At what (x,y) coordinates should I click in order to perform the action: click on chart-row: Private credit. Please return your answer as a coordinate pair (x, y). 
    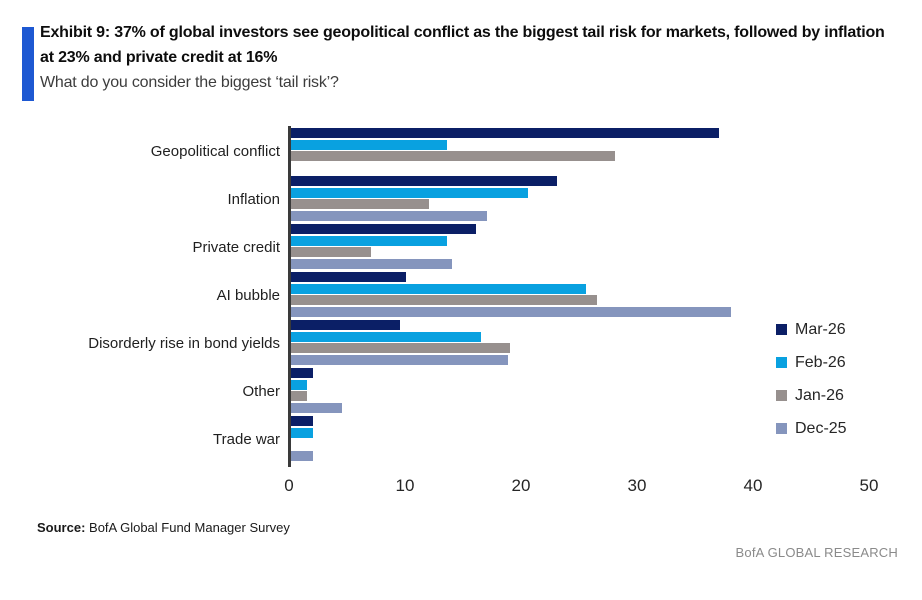
    Looking at the image, I should click on (464, 247).